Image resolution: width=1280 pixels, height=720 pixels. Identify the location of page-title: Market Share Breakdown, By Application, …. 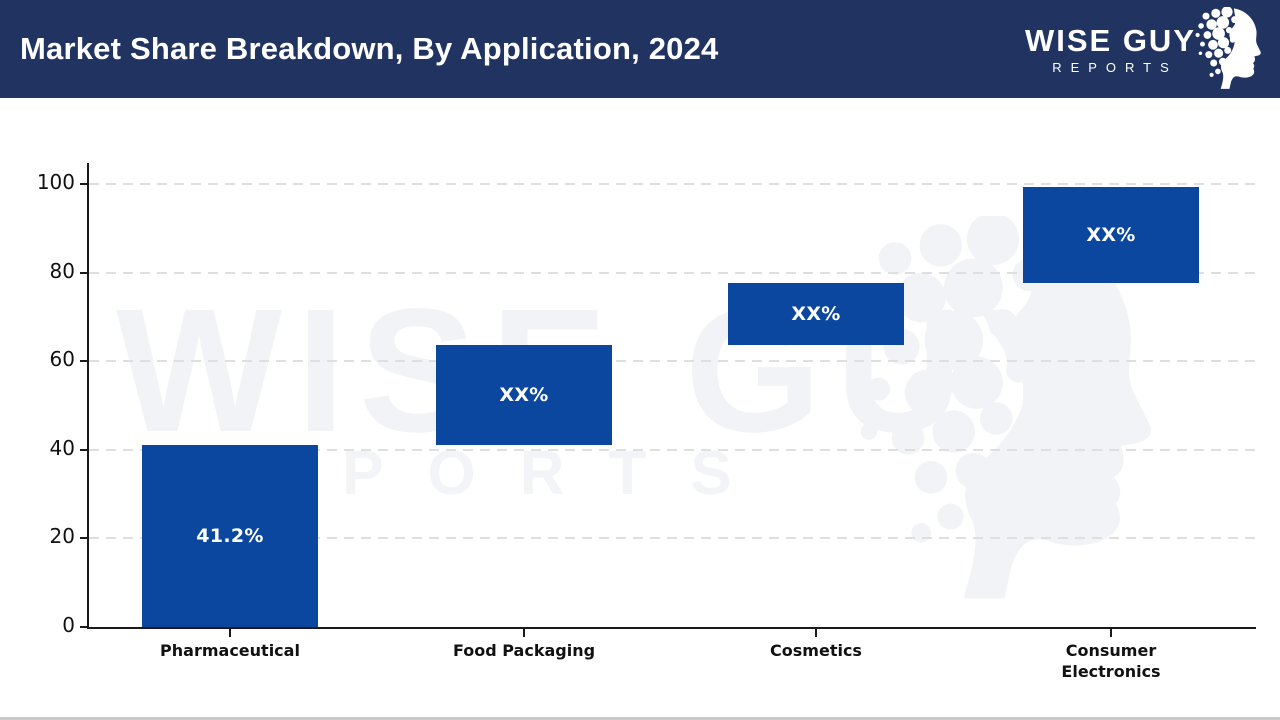
(369, 48).